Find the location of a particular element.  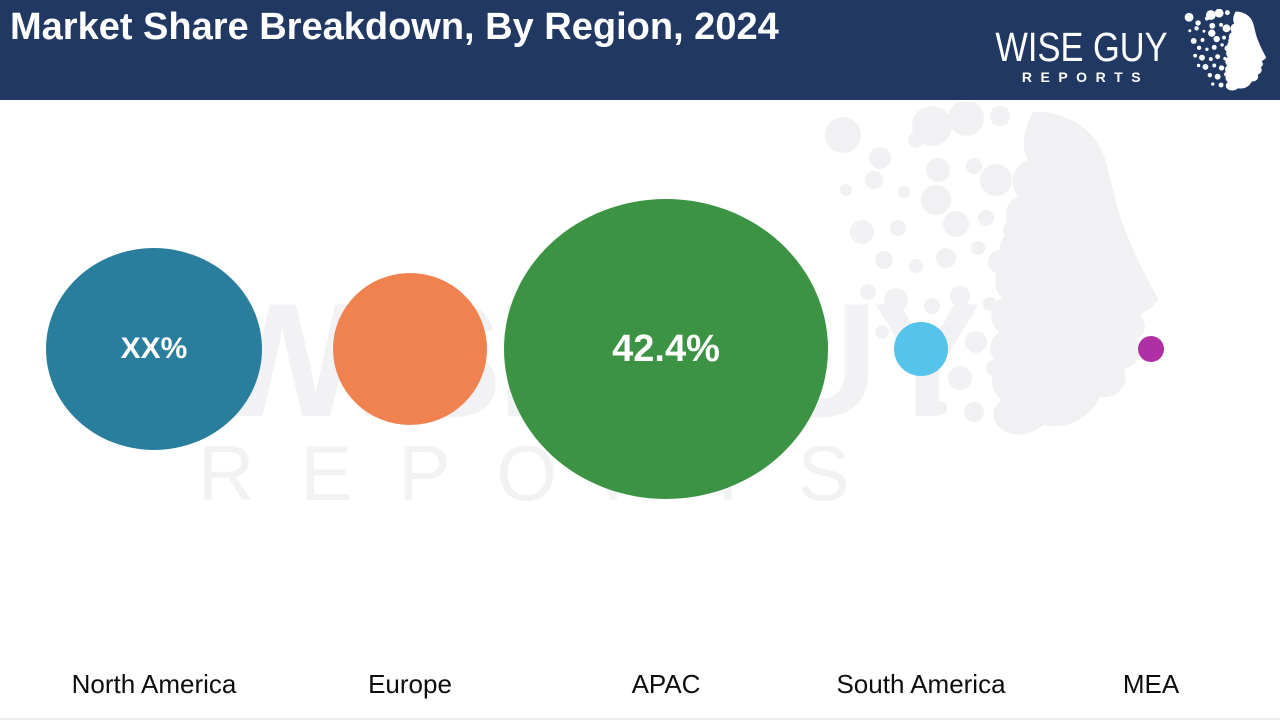

category-label-north-america: North America is located at coordinates (154, 684).